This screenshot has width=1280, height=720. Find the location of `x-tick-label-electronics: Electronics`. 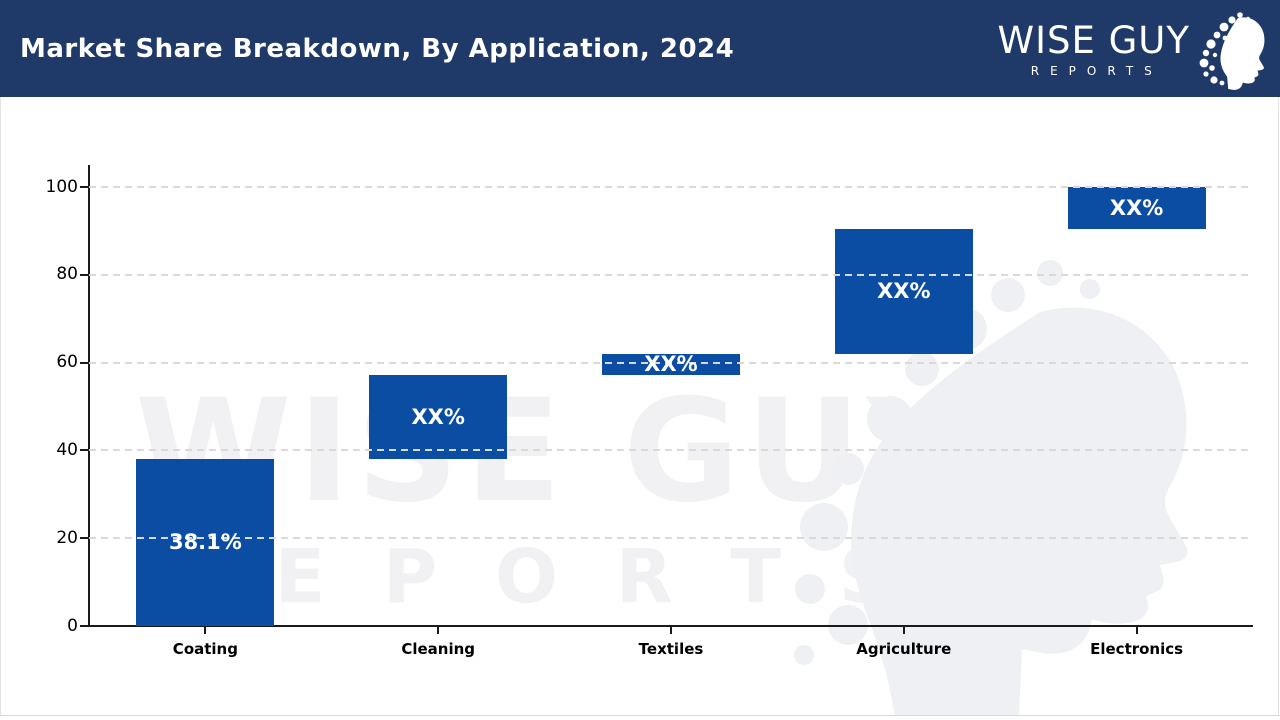

x-tick-label-electronics: Electronics is located at coordinates (1137, 649).